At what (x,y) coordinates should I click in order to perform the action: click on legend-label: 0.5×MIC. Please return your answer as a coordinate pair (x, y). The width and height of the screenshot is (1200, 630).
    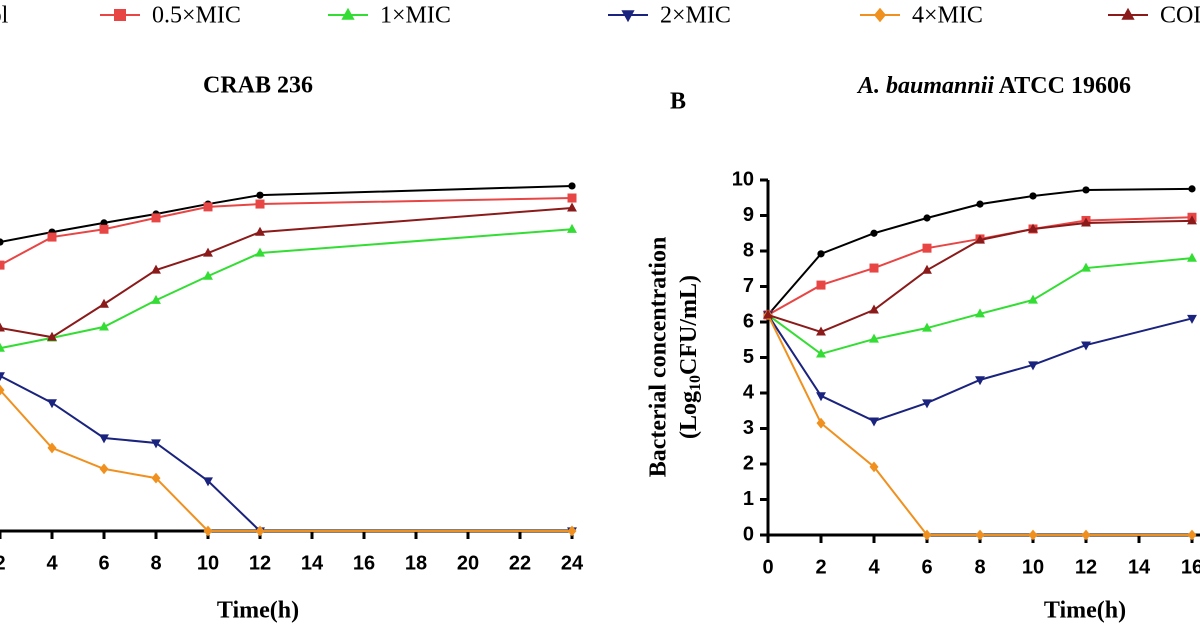
    Looking at the image, I should click on (196, 16).